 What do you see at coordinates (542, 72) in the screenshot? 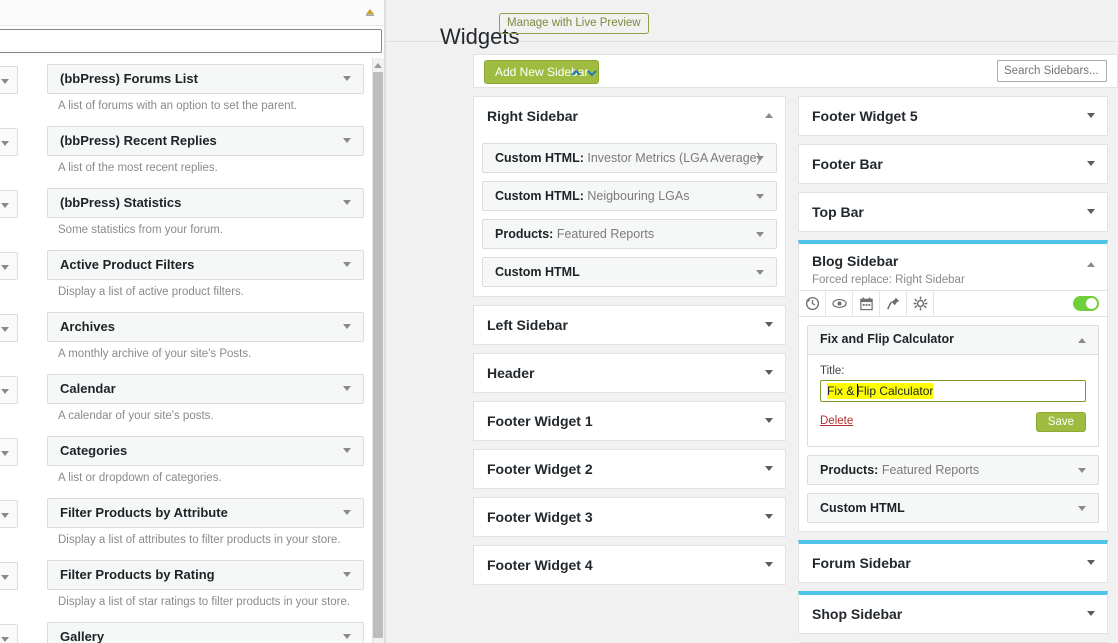
I see `add-new-sidebar-button: Add New Sidebar` at bounding box center [542, 72].